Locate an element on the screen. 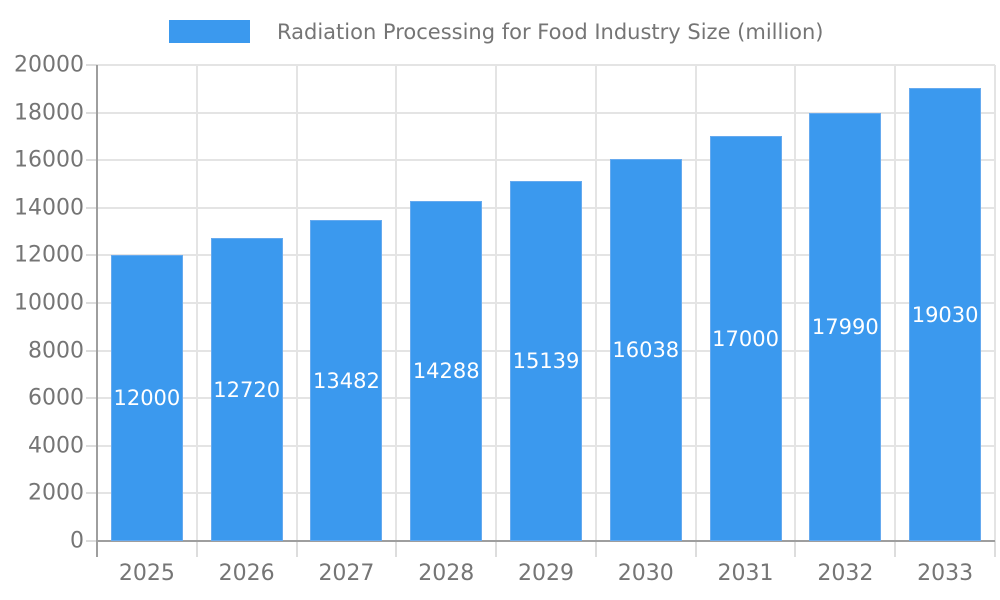 The width and height of the screenshot is (1000, 600). x-tick-label: 2030 is located at coordinates (645, 573).